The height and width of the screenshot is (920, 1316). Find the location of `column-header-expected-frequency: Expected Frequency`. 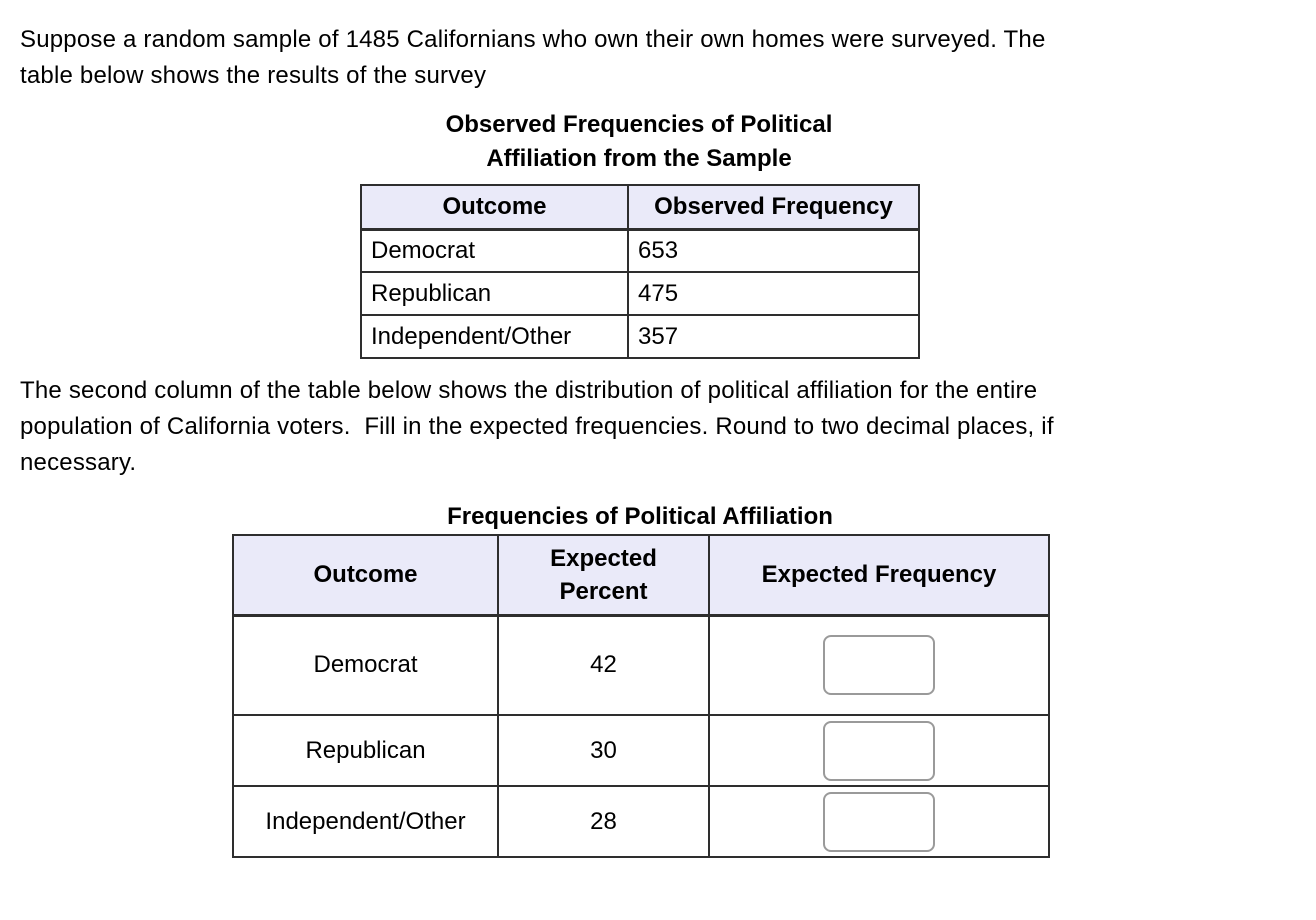

column-header-expected-frequency: Expected Frequency is located at coordinates (879, 575).